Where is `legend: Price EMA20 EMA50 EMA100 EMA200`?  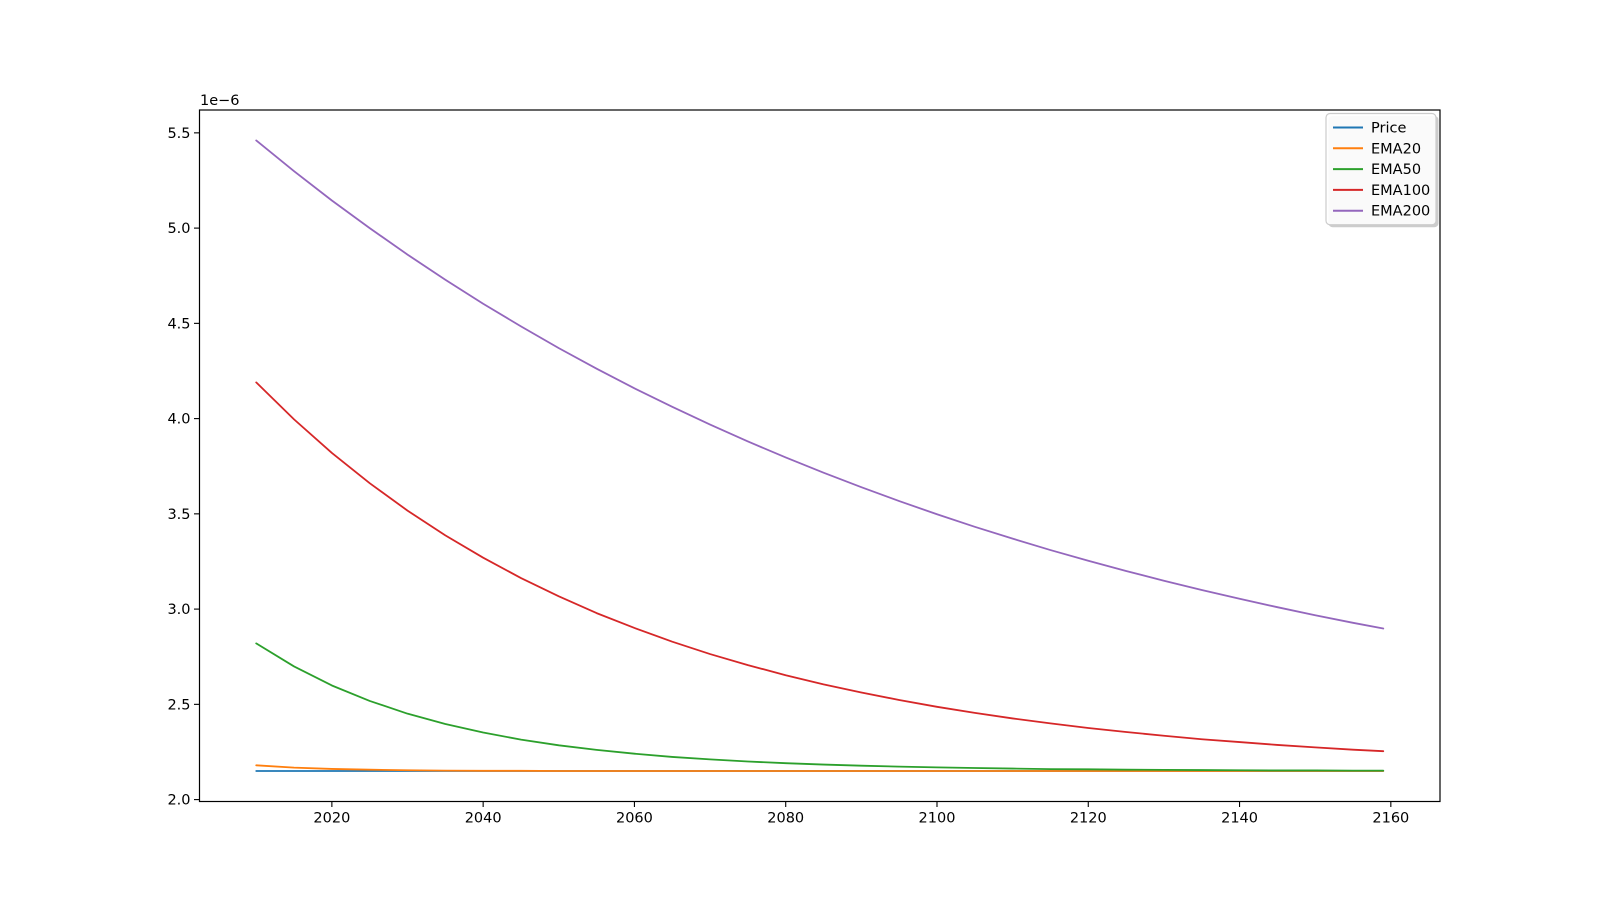 legend: Price EMA20 EMA50 EMA100 EMA200 is located at coordinates (1382, 170).